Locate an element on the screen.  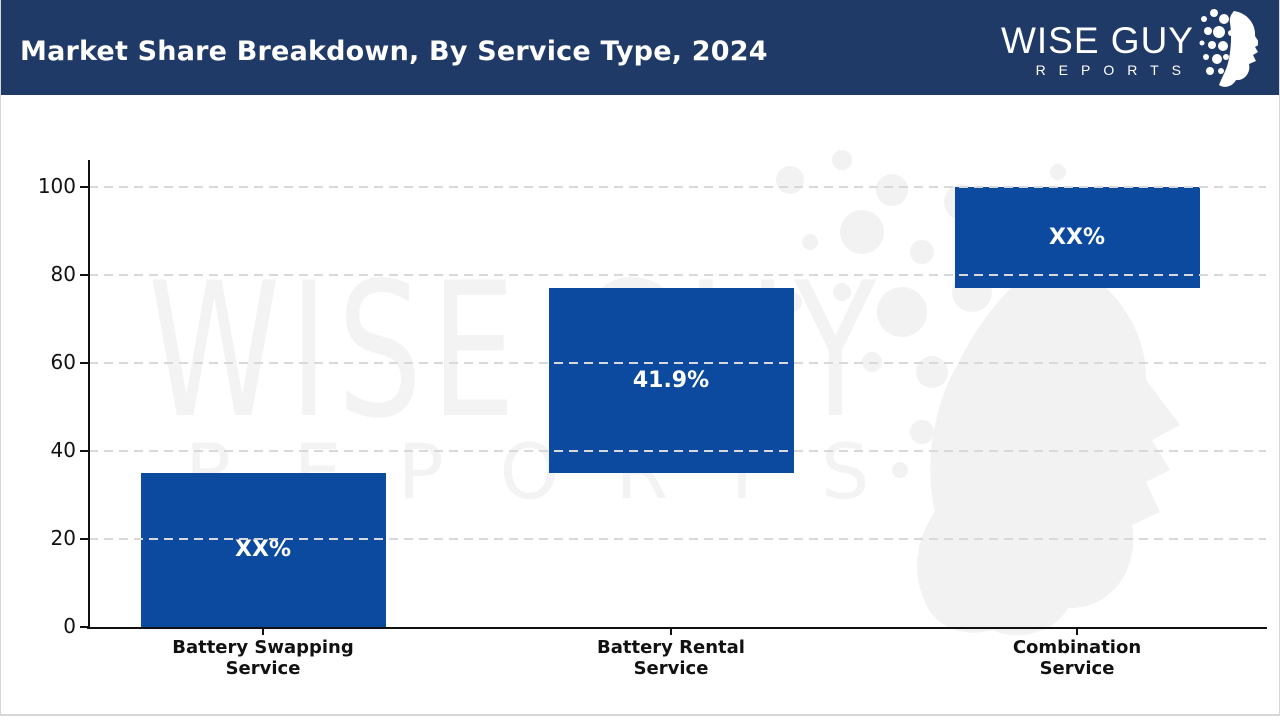
bar-2: 41.9% is located at coordinates (671, 380).